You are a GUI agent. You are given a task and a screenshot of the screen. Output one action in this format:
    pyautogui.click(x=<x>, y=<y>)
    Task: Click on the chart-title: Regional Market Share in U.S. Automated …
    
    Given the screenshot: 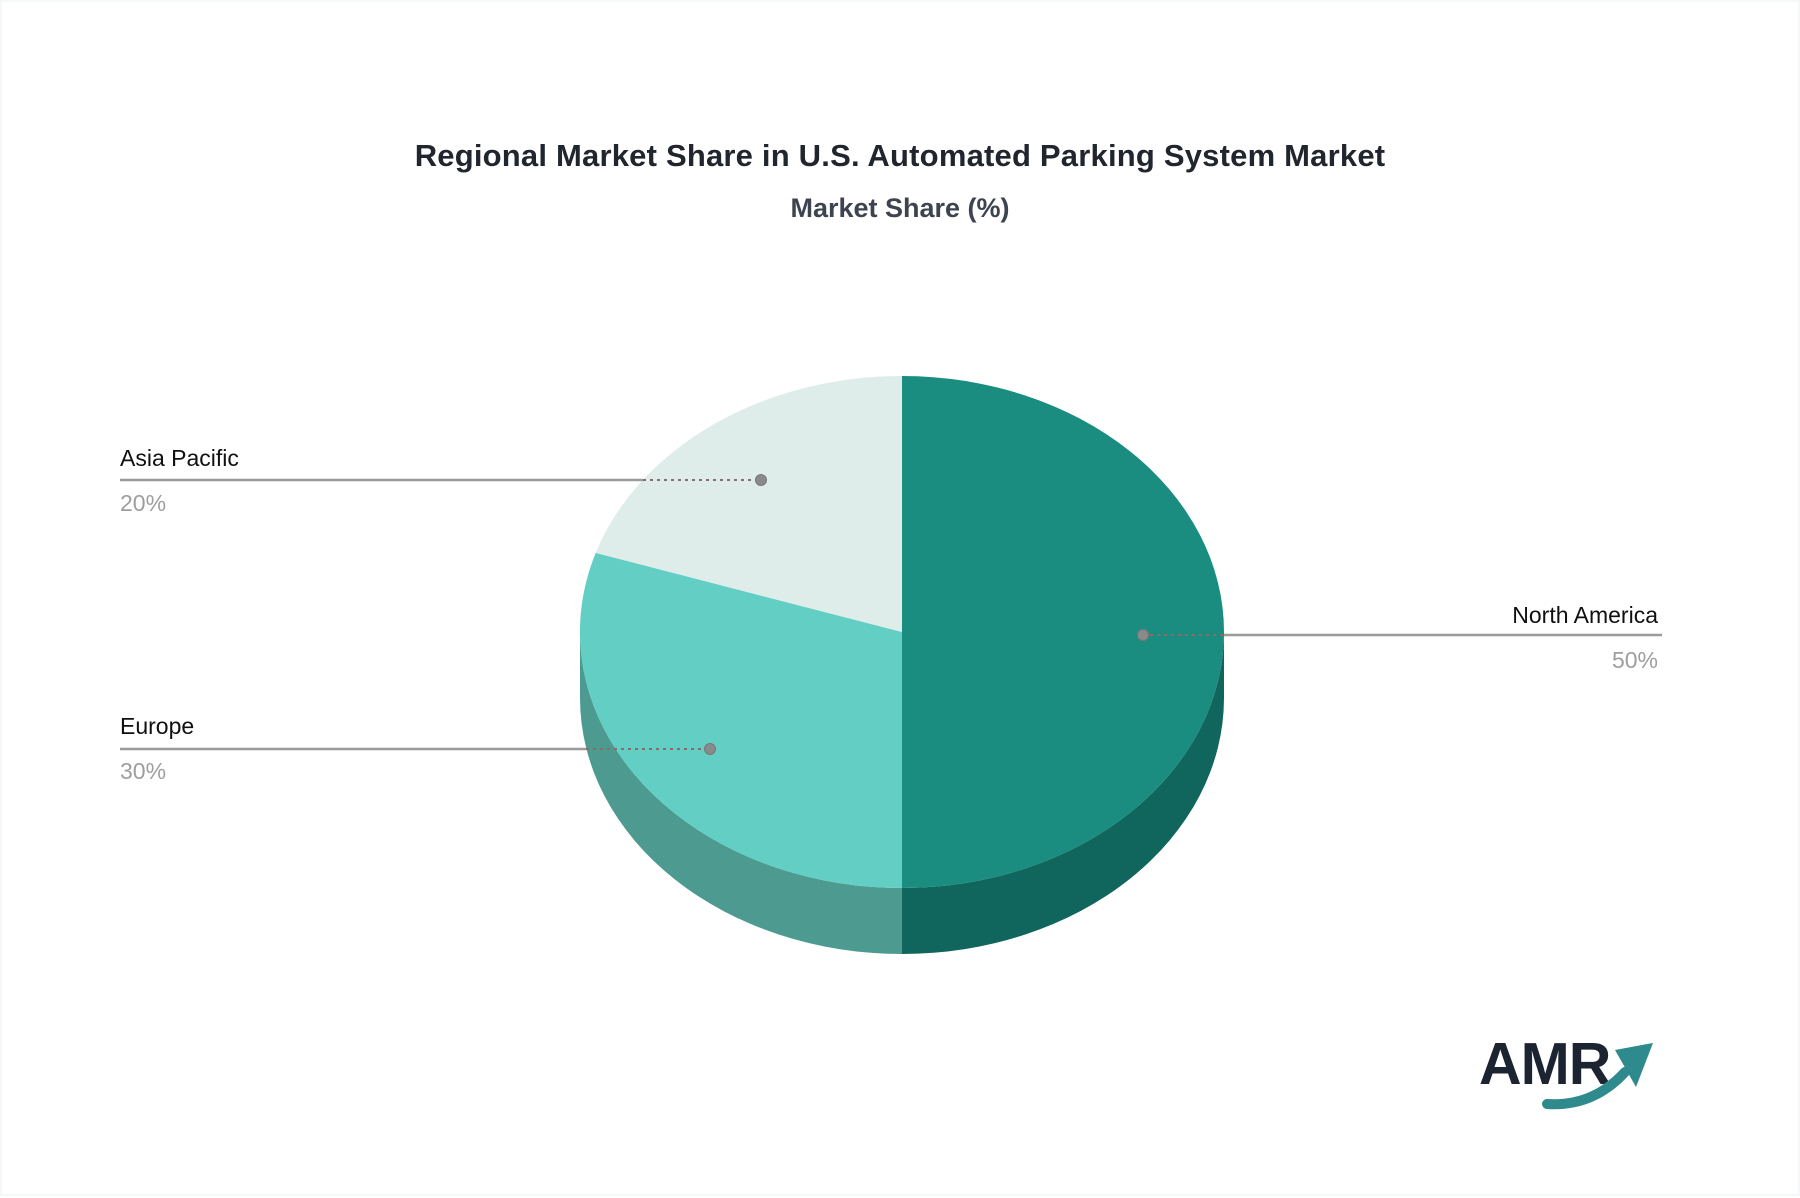 What is the action you would take?
    pyautogui.click(x=900, y=155)
    